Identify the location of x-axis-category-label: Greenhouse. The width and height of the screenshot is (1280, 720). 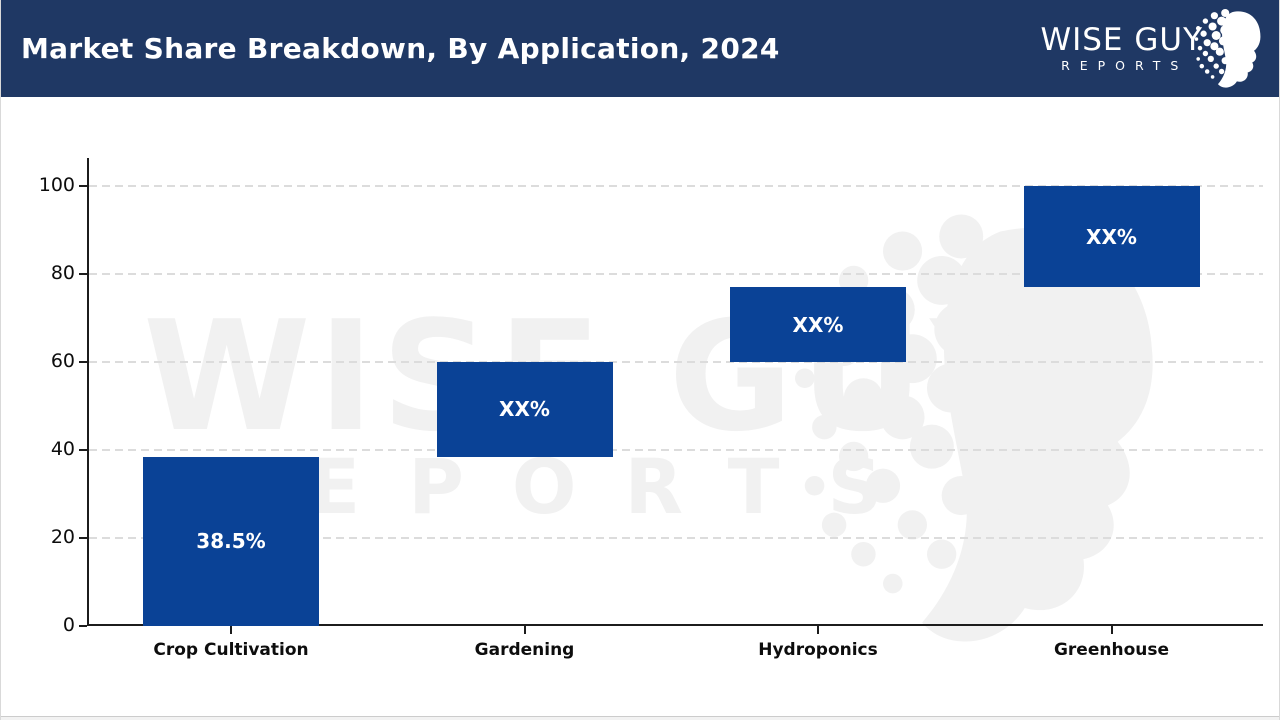
(1111, 650).